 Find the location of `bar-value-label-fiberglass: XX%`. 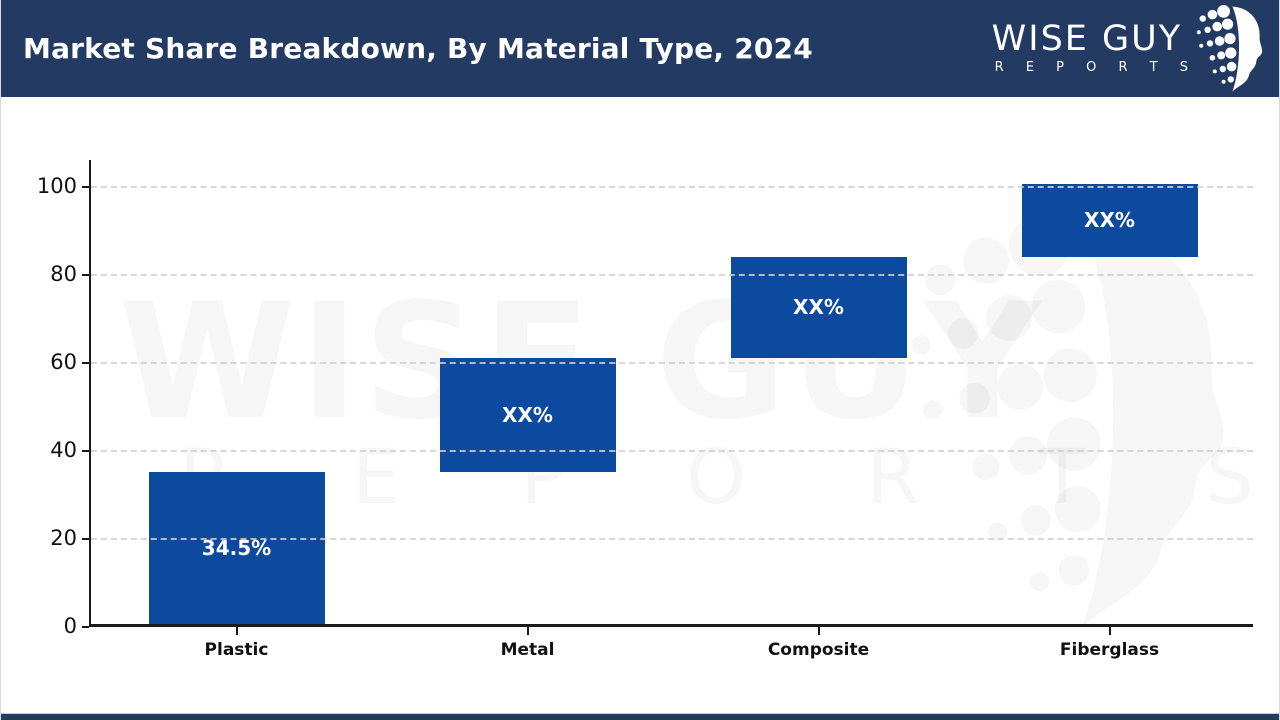

bar-value-label-fiberglass: XX% is located at coordinates (1109, 220).